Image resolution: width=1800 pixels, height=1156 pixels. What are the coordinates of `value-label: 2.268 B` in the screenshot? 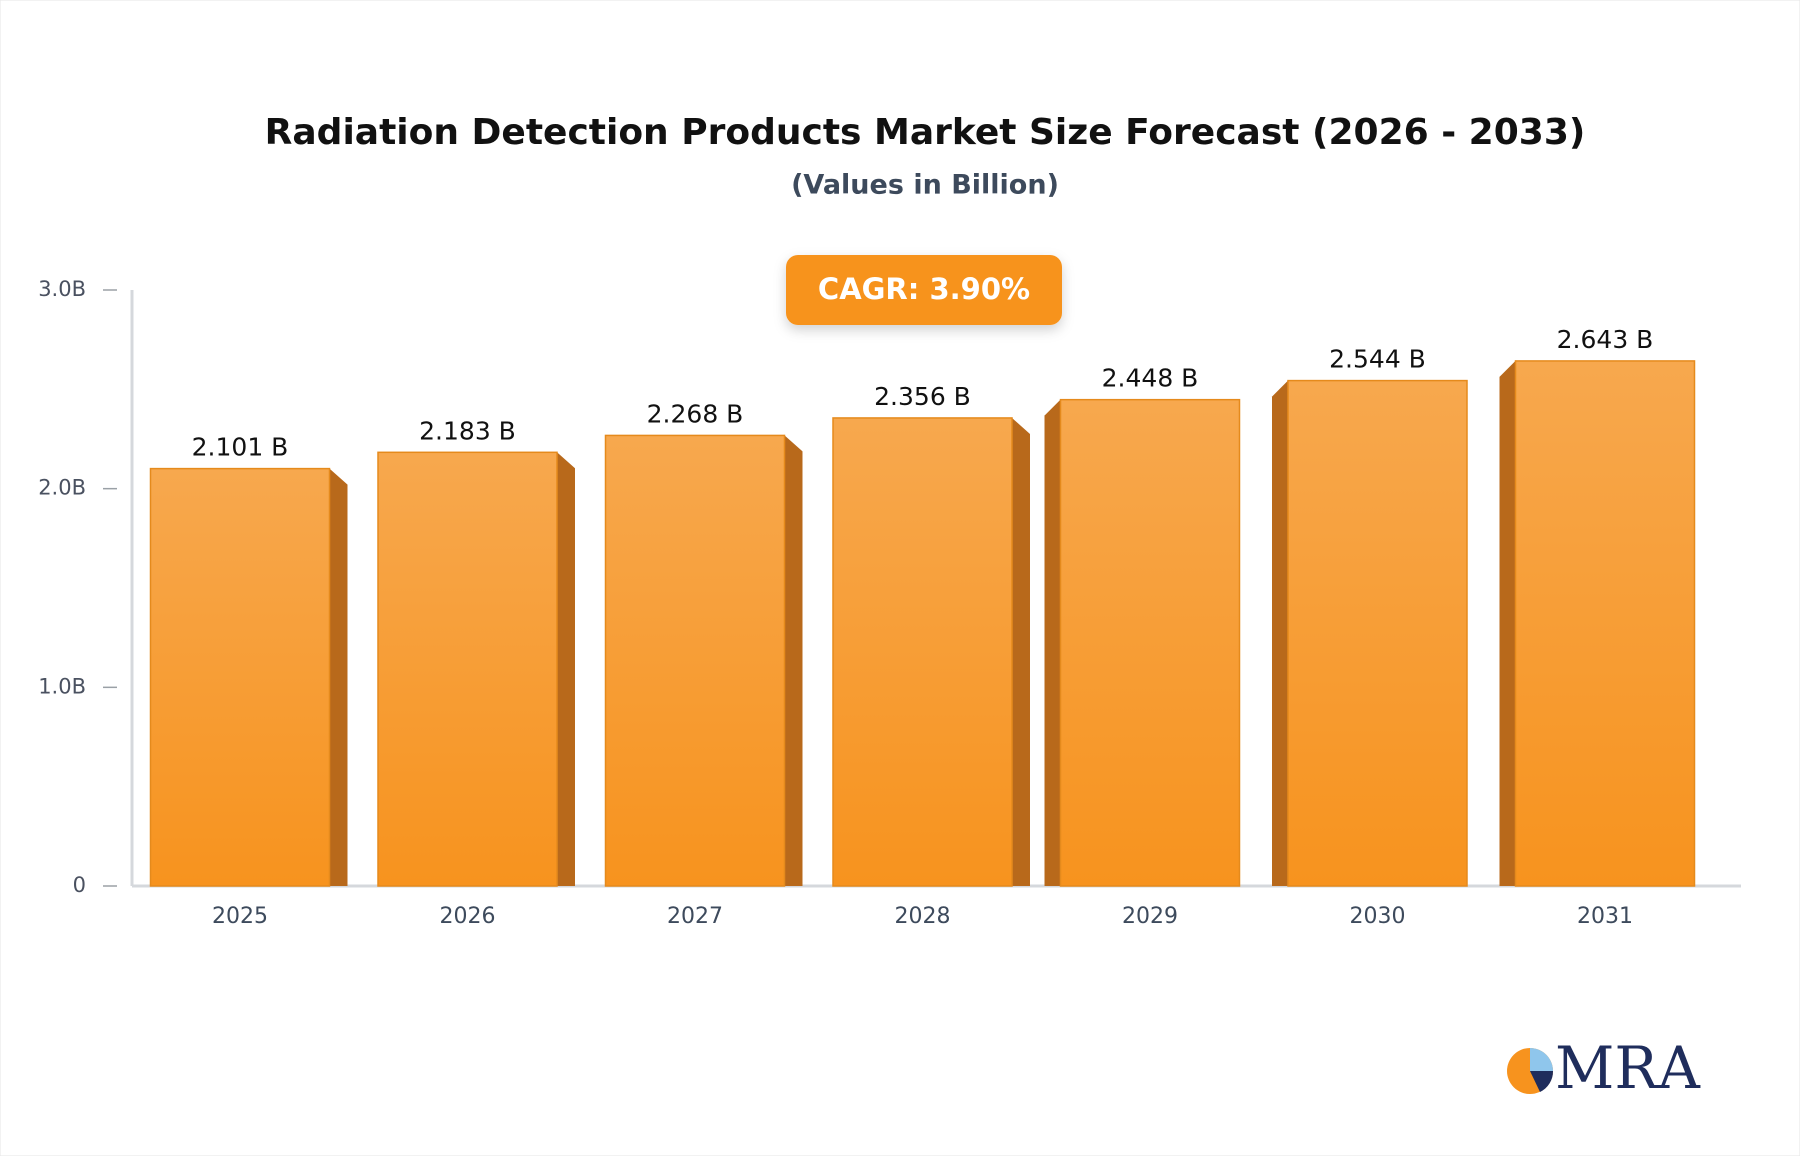 It's located at (695, 413).